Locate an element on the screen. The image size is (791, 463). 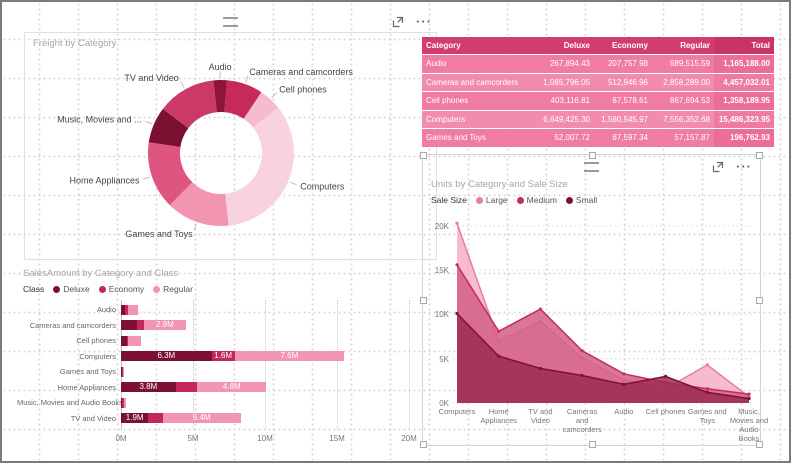
bar-row: Computers 6.3M 1.6M 7.6M is located at coordinates (217, 357).